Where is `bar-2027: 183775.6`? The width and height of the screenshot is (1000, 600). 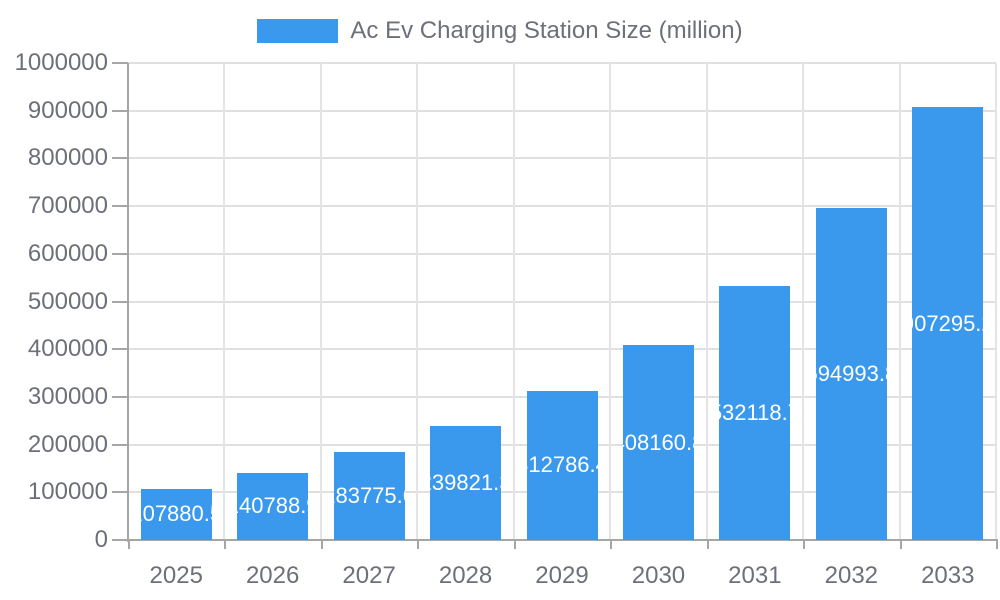 bar-2027: 183775.6 is located at coordinates (369, 496).